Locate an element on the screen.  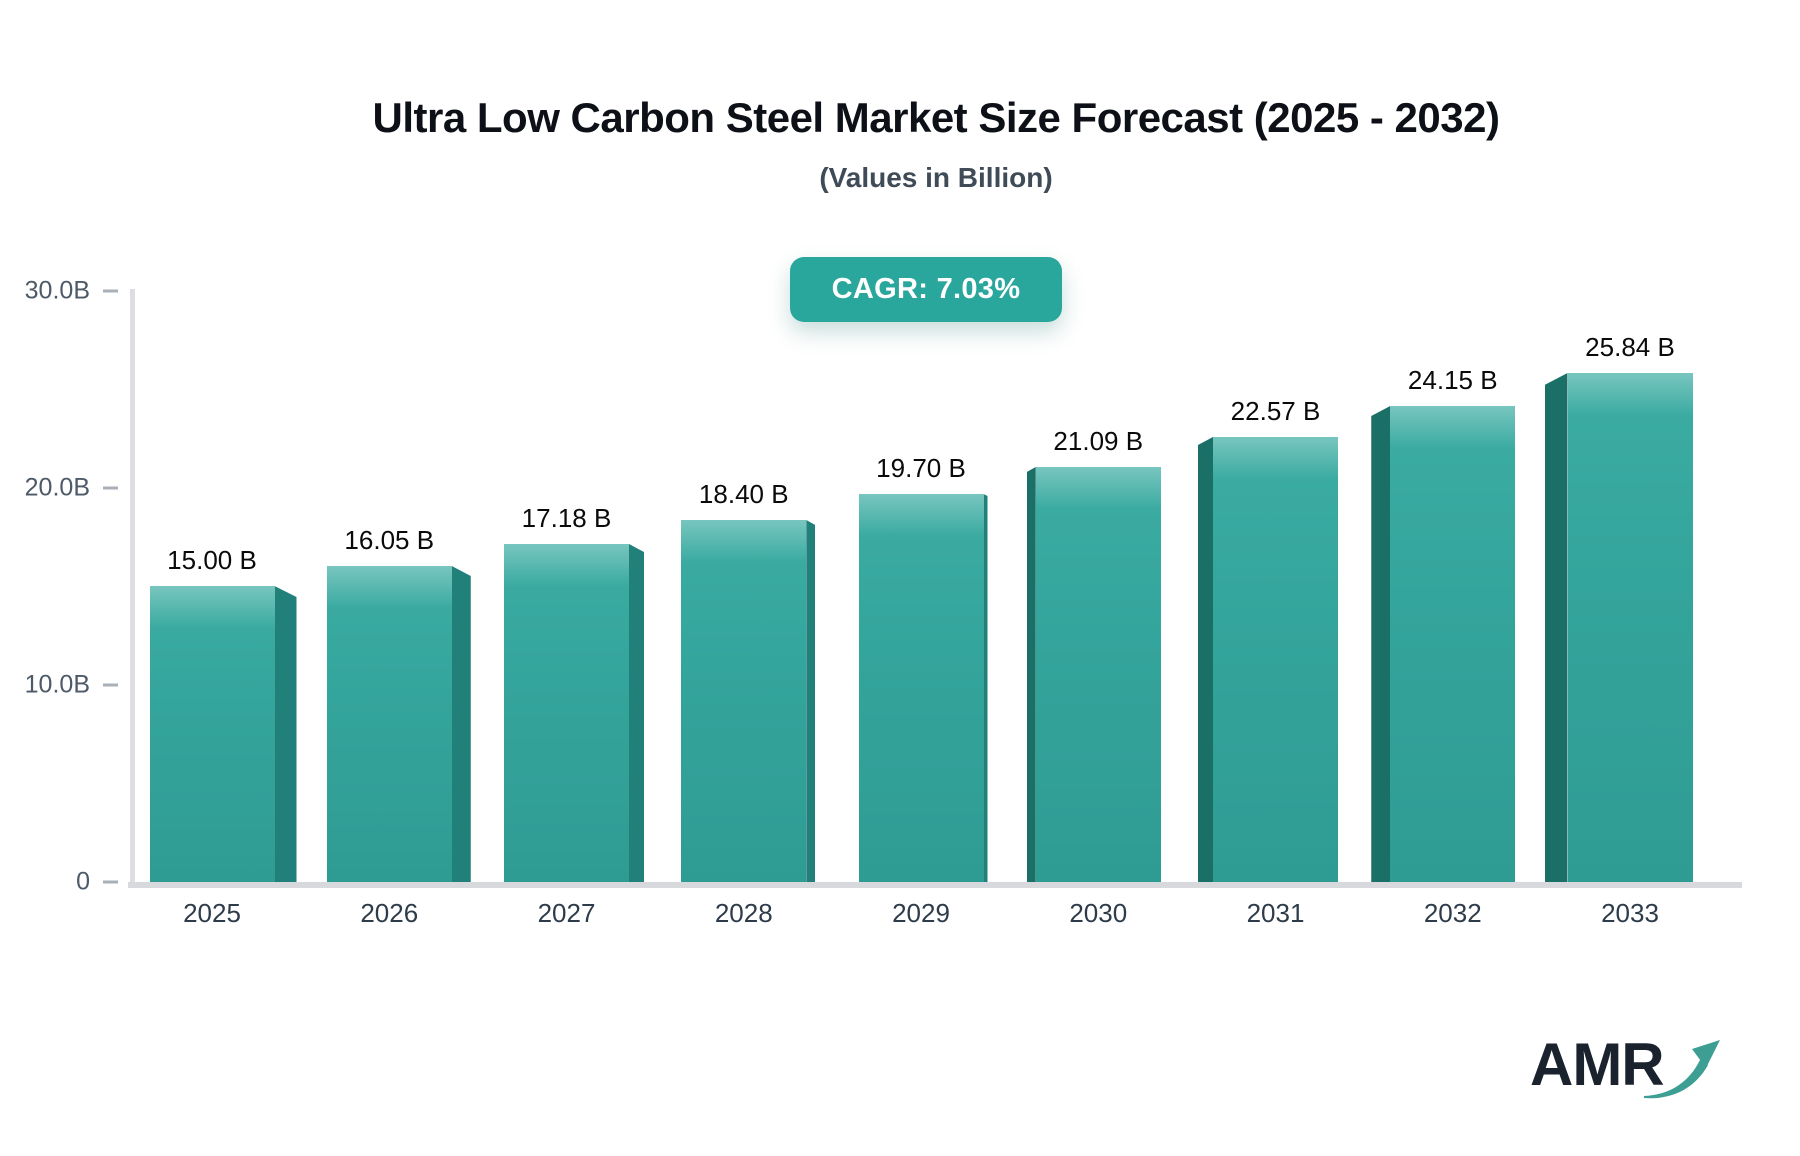
y-tick-label: 0 is located at coordinates (83, 881).